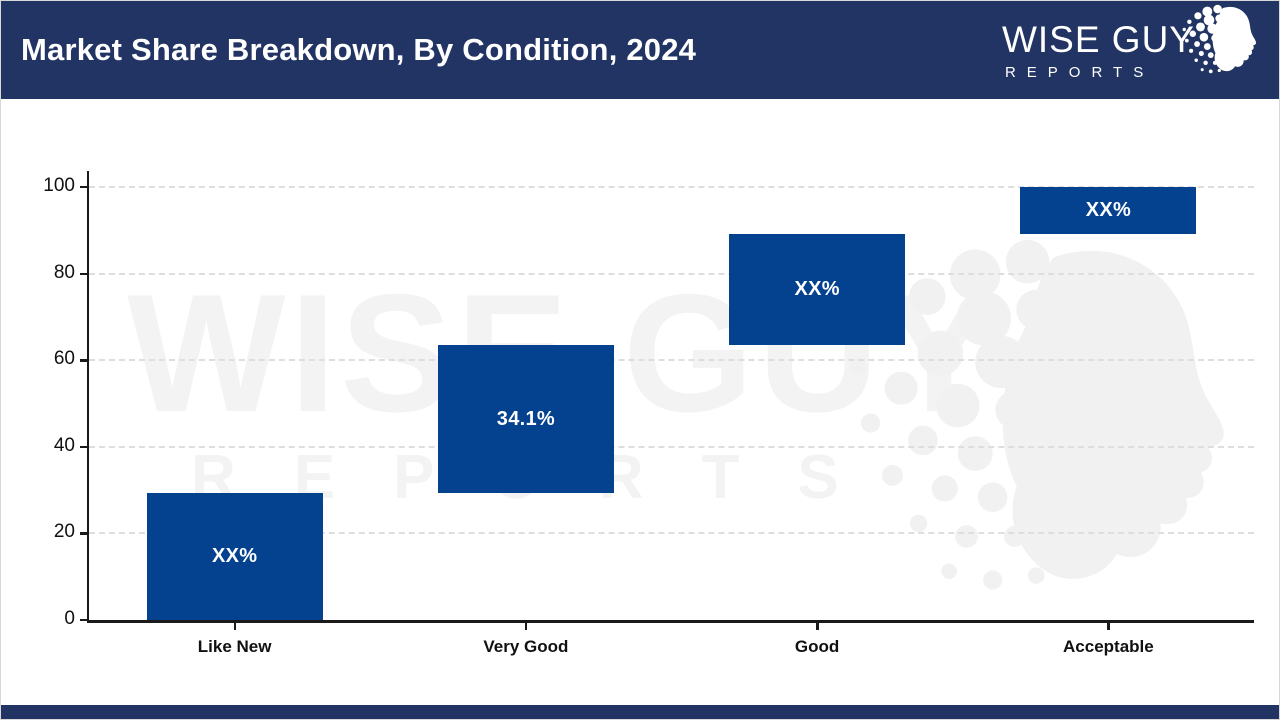 This screenshot has height=720, width=1280. What do you see at coordinates (59, 185) in the screenshot?
I see `y-tick-label: 100` at bounding box center [59, 185].